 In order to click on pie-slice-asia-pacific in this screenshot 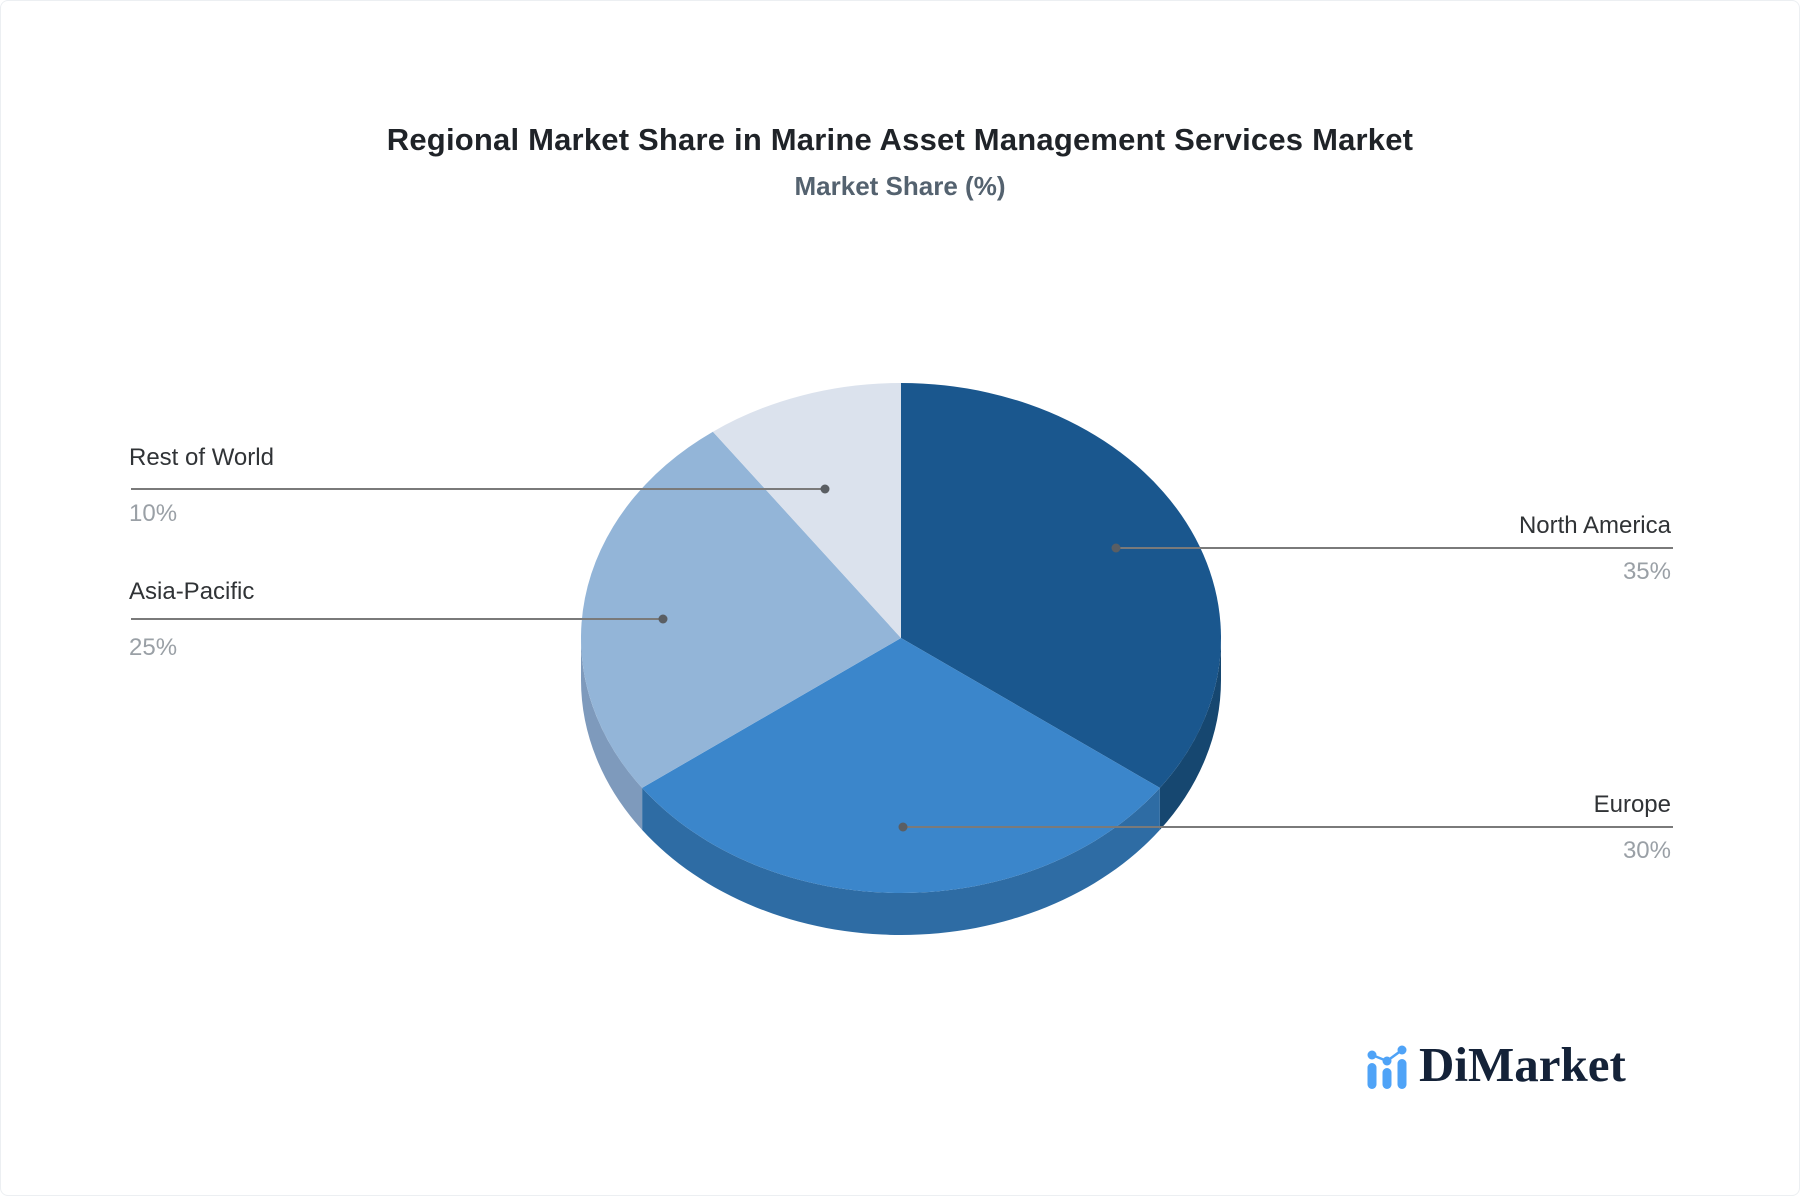, I will do `click(741, 609)`.